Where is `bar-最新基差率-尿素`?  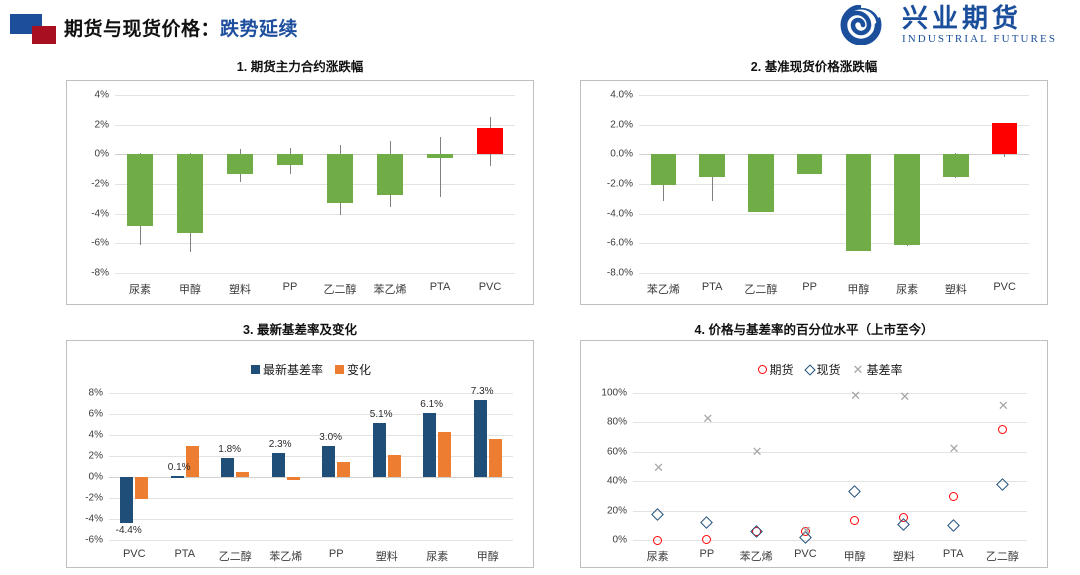 bar-最新基差率-尿素 is located at coordinates (430, 444).